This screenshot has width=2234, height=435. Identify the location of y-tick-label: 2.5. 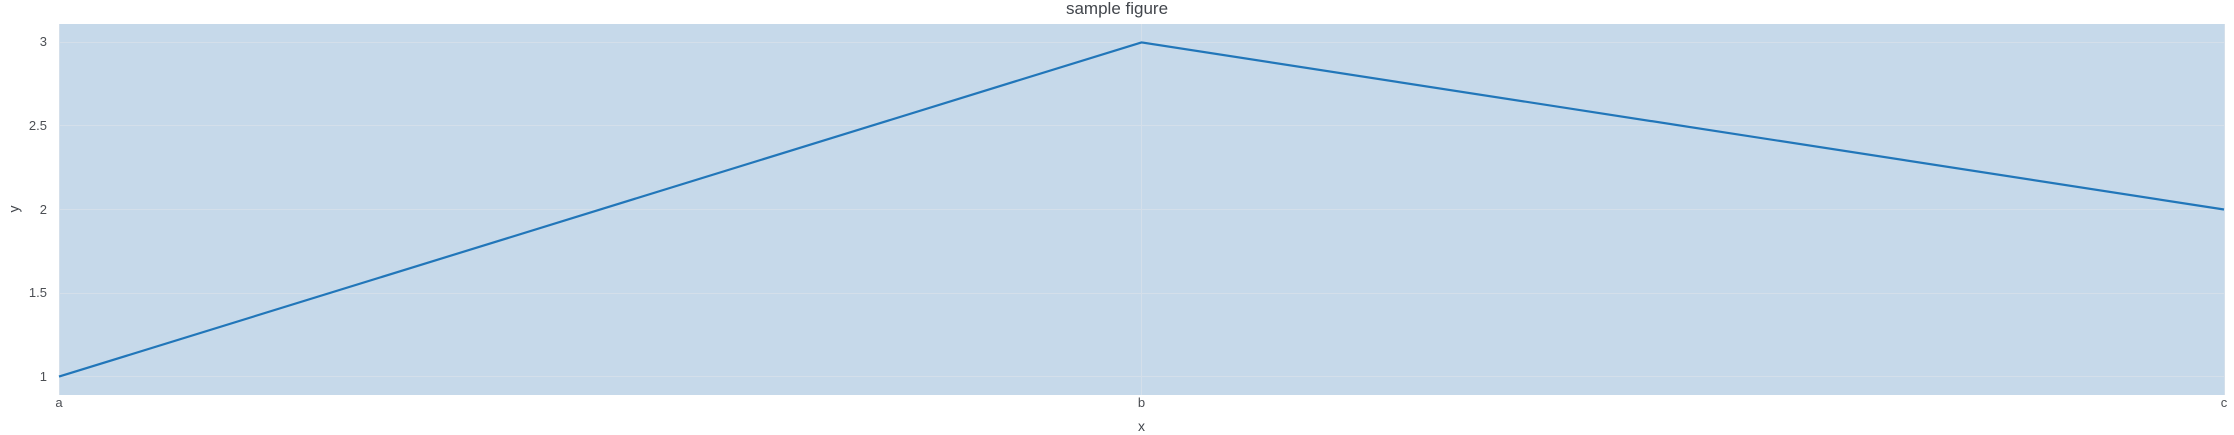
(37, 125).